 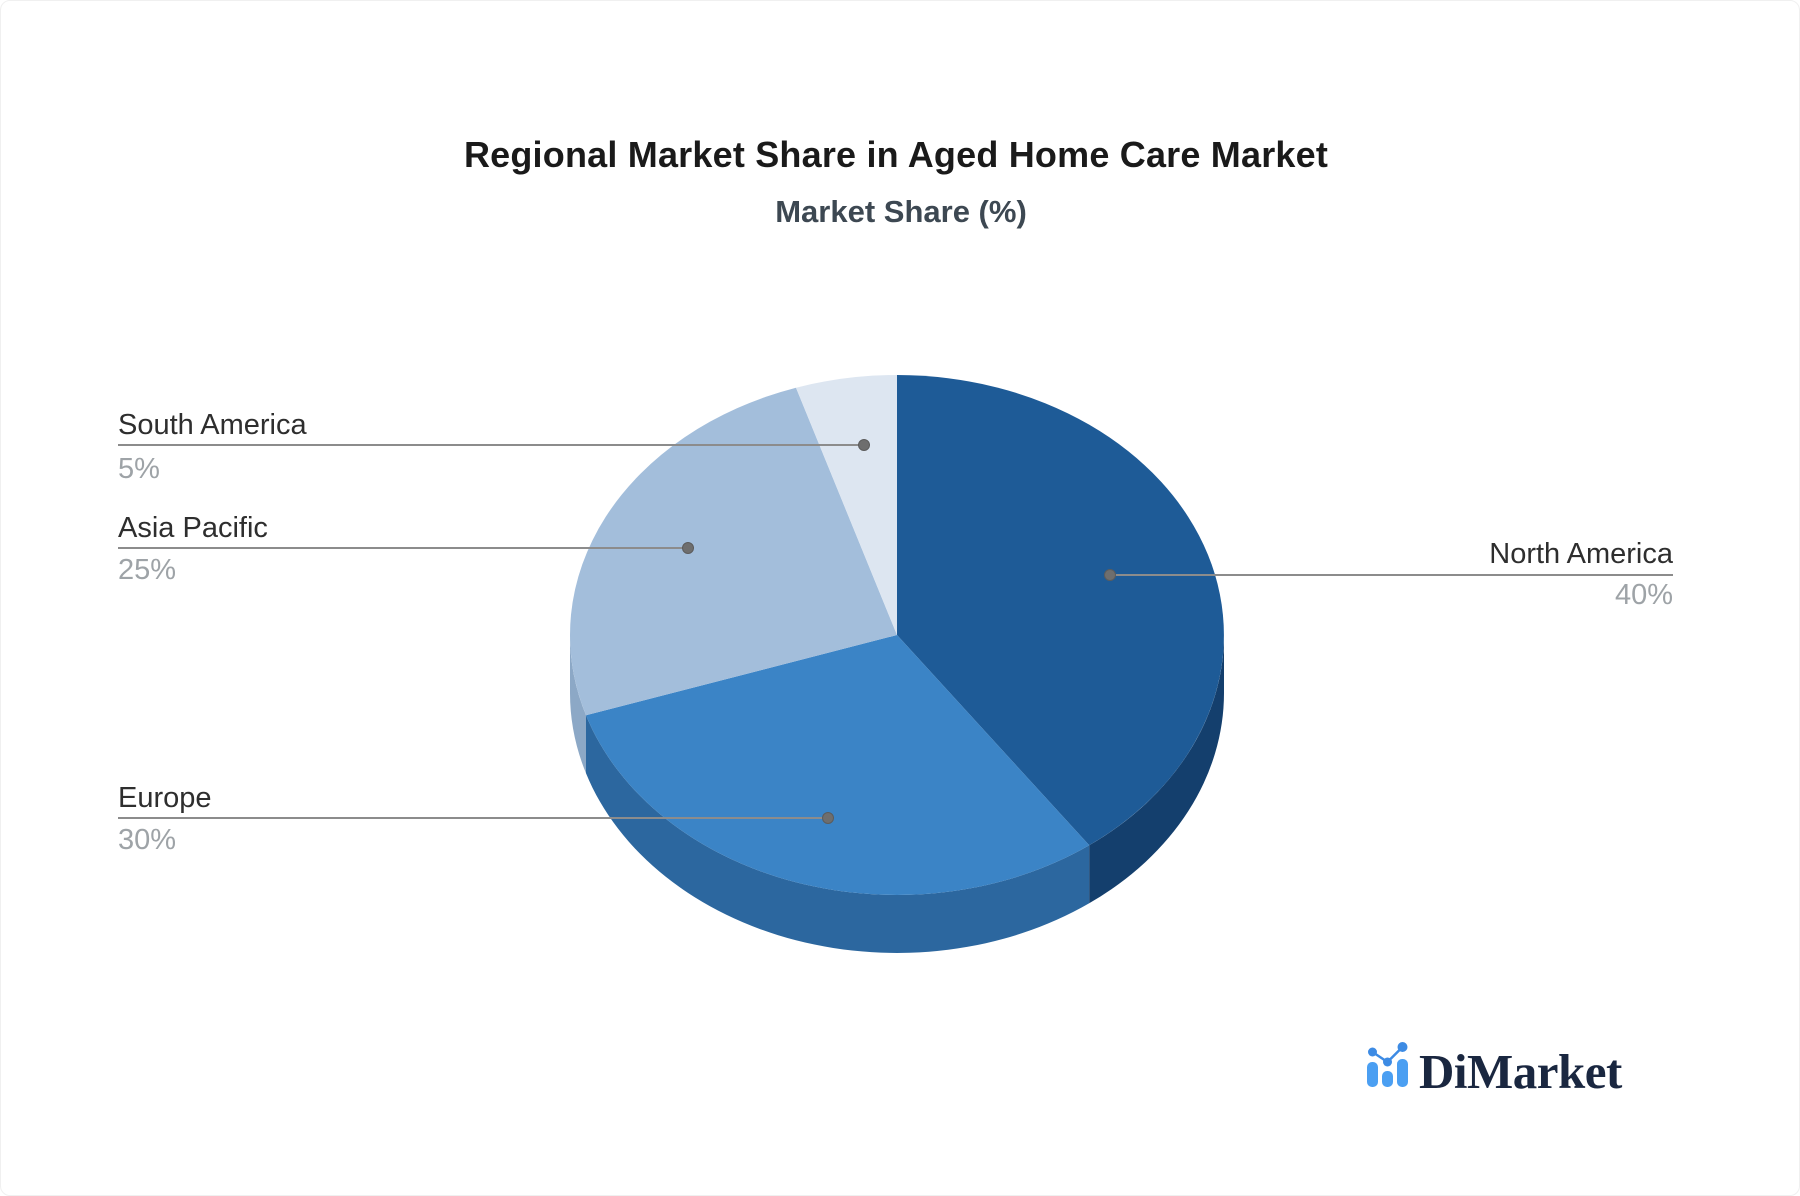 I want to click on pie-slice-north-america, so click(x=1060, y=610).